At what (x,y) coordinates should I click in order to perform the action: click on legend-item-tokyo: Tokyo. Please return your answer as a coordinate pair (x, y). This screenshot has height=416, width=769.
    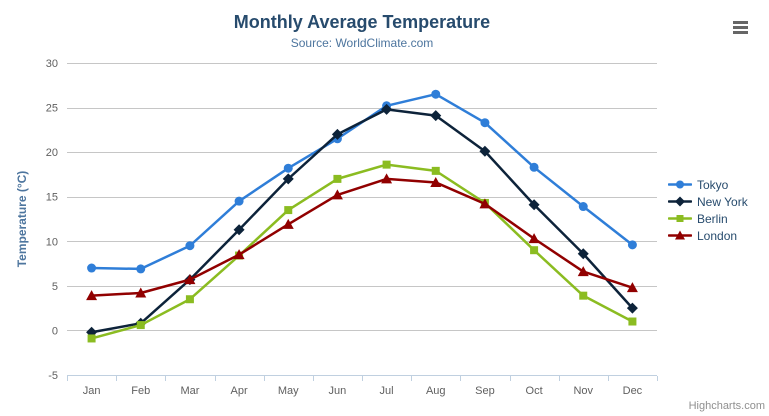
    Looking at the image, I should click on (708, 184).